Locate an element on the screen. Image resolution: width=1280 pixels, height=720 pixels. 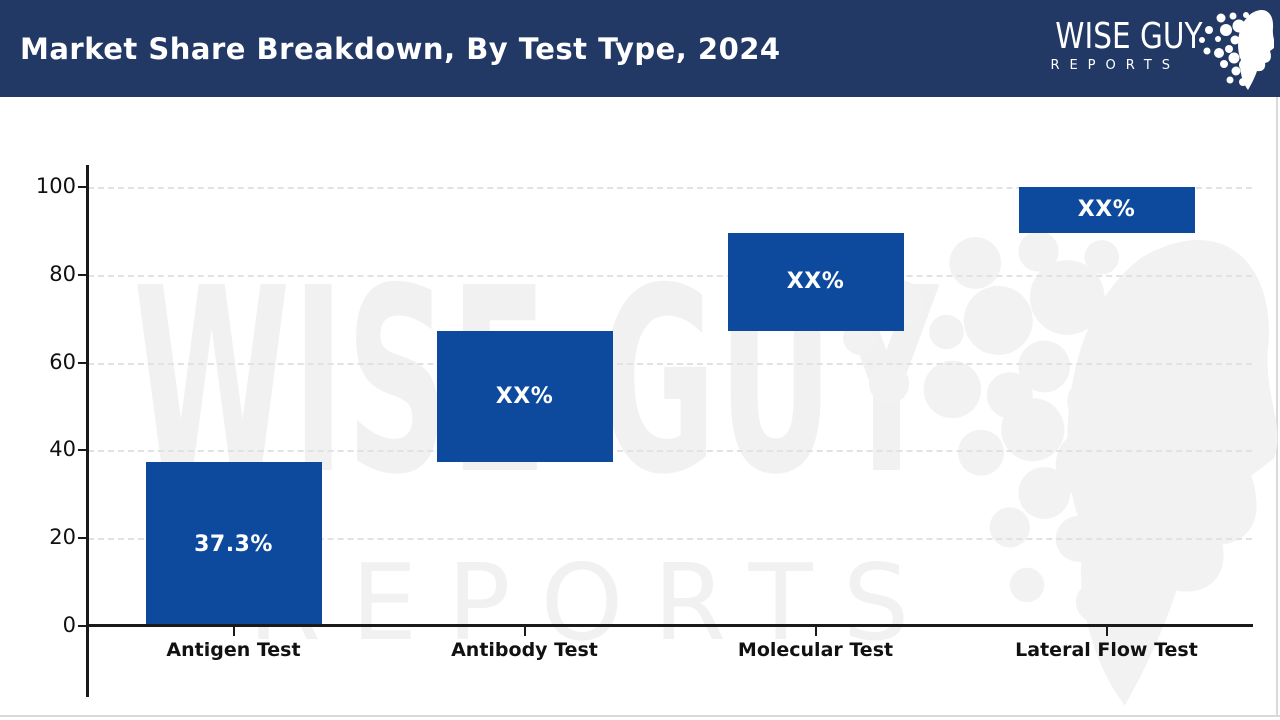
y-tick-label-40: 40 is located at coordinates (62, 449).